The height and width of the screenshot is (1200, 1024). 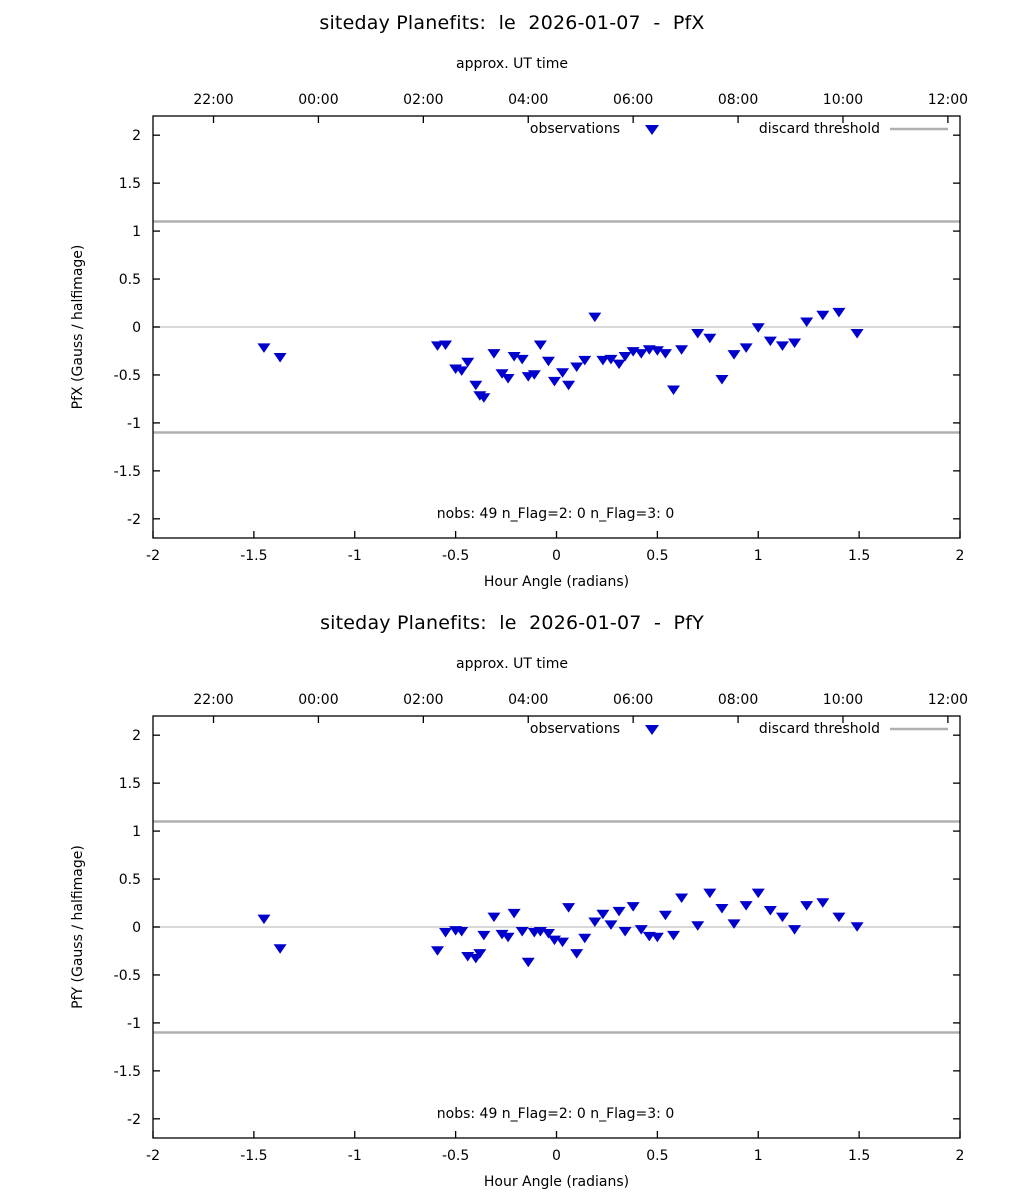 What do you see at coordinates (318, 700) in the screenshot?
I see `ut-tick-label: 00:00` at bounding box center [318, 700].